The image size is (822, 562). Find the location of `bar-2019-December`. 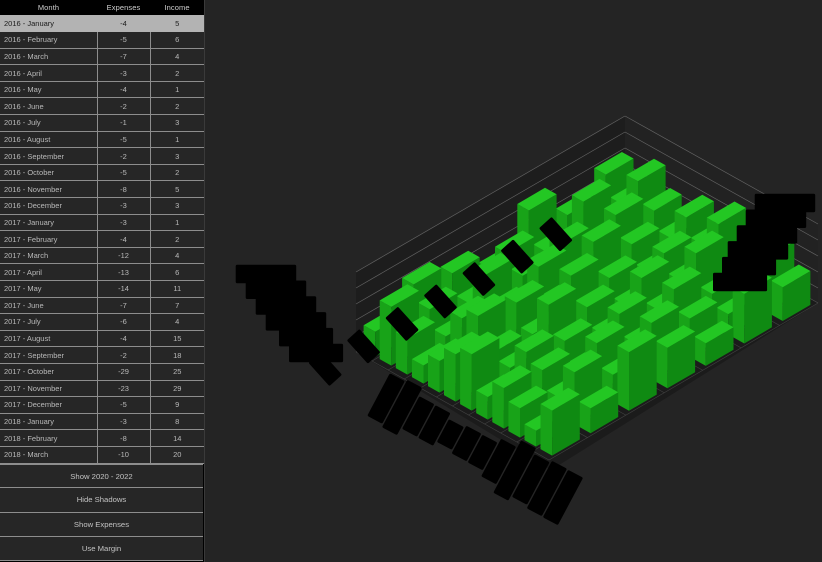

bar-2019-December is located at coordinates (675, 357).